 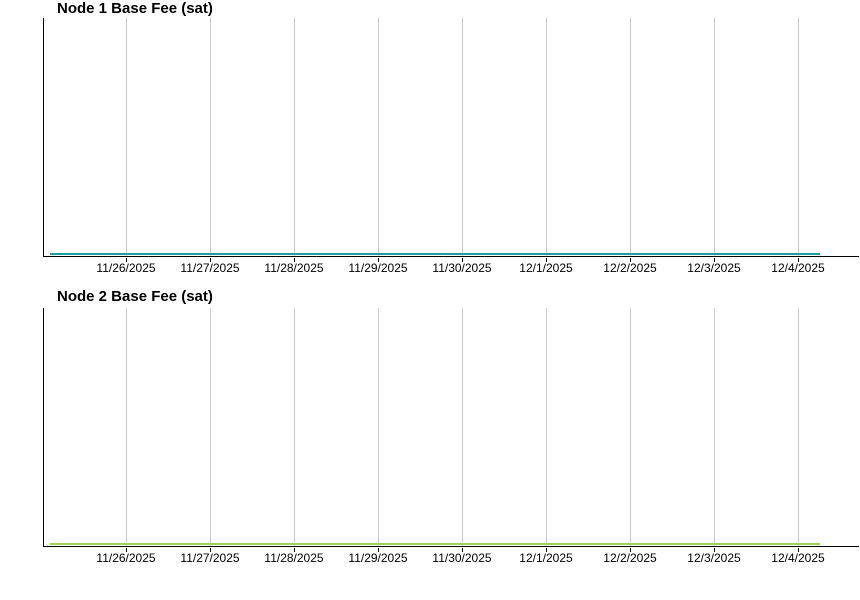 I want to click on chart-node-1-title: Node 1 Base Fee (sat), so click(x=135, y=8).